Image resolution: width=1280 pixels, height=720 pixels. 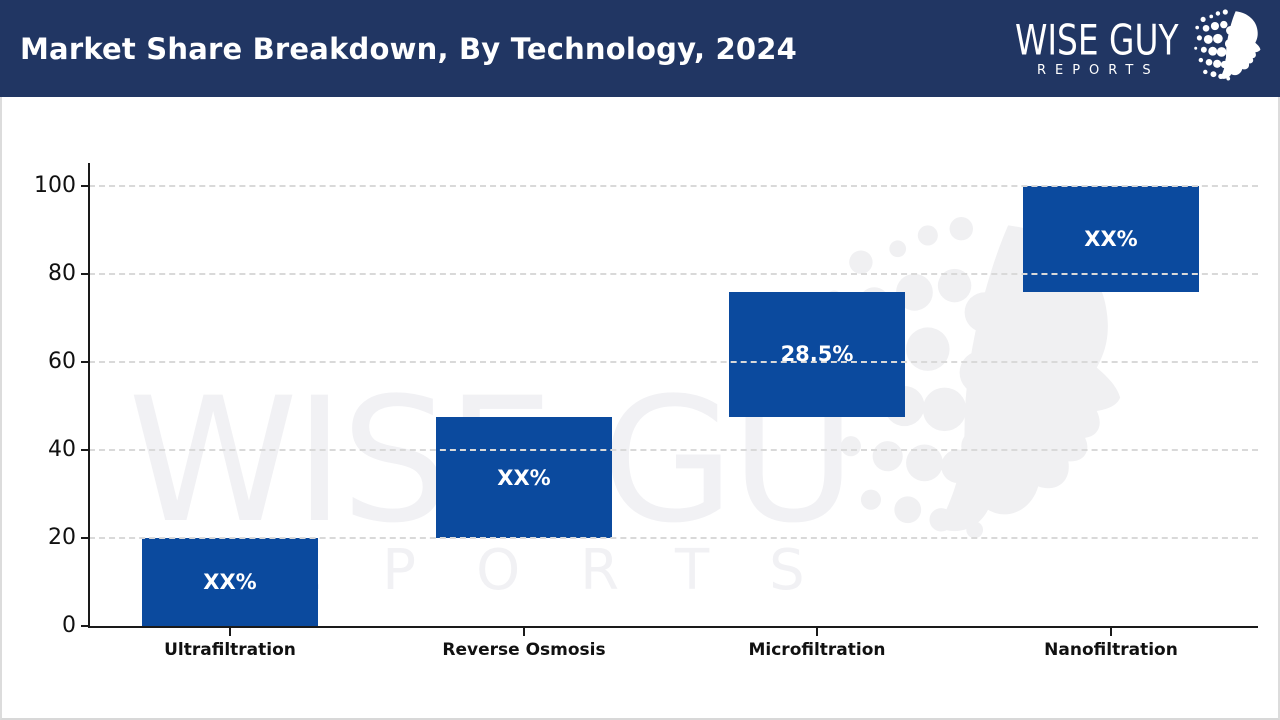 I want to click on bar-microfiltration, so click(x=817, y=354).